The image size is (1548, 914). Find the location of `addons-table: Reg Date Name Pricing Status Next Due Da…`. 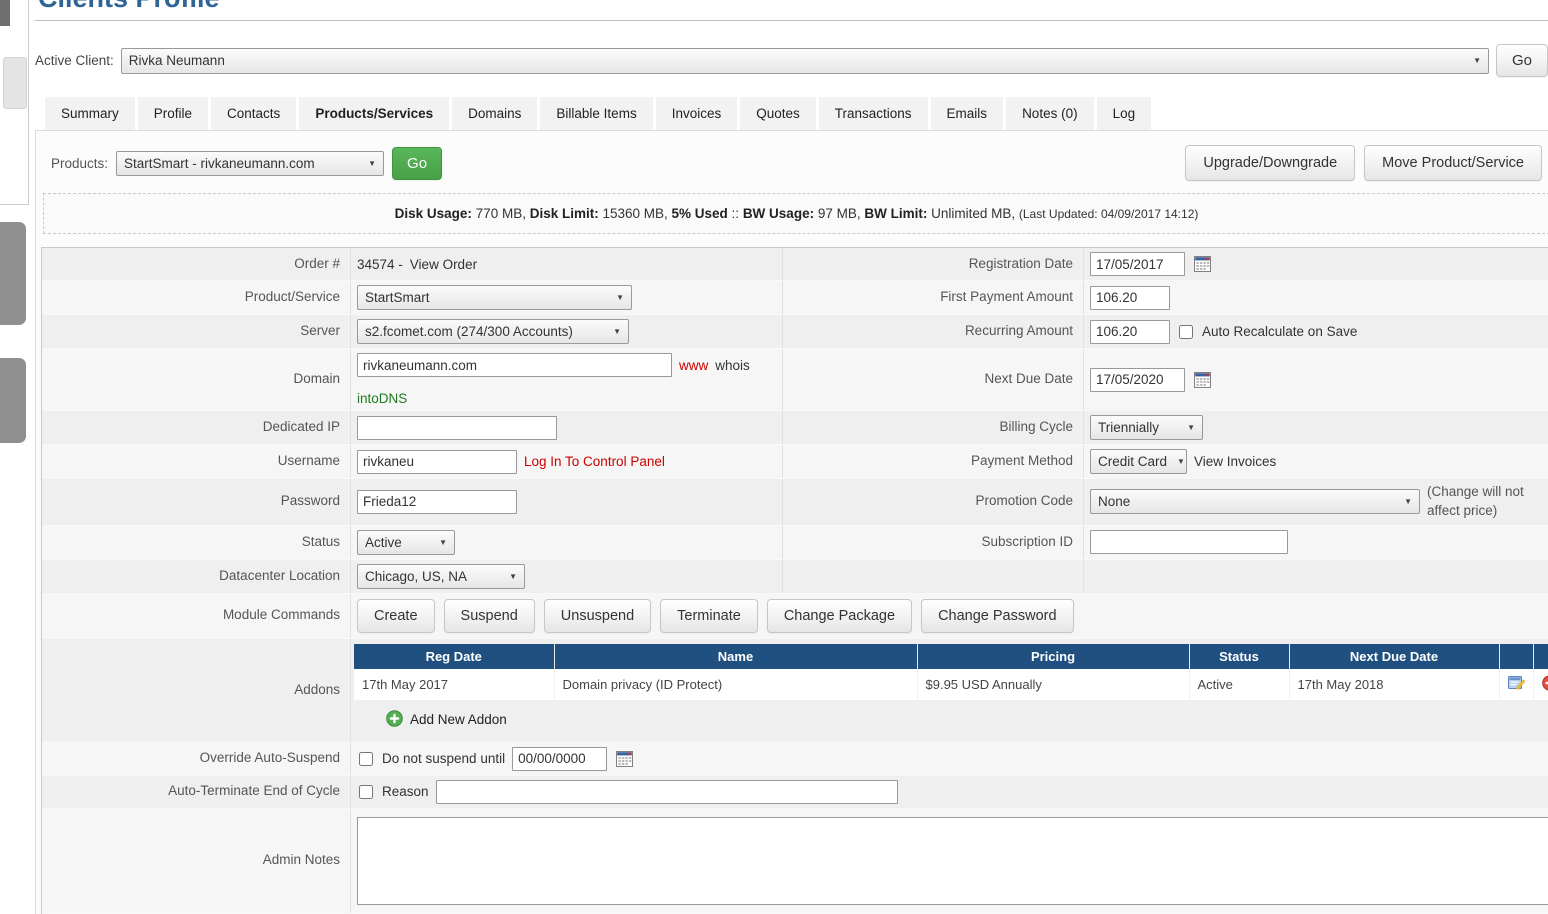

addons-table: Reg Date Name Pricing Status Next Due Da… is located at coordinates (951, 672).